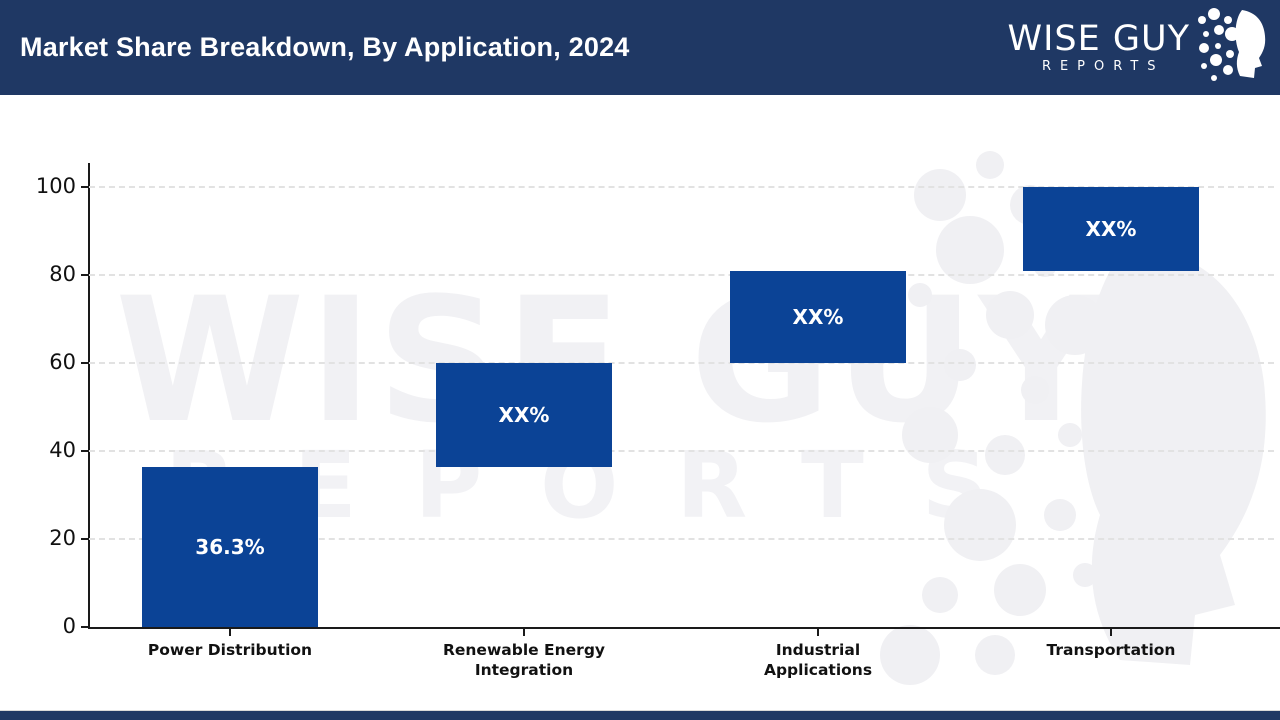 The height and width of the screenshot is (720, 1280). Describe the element at coordinates (1103, 67) in the screenshot. I see `logo-reports-text: REPORTS` at that location.